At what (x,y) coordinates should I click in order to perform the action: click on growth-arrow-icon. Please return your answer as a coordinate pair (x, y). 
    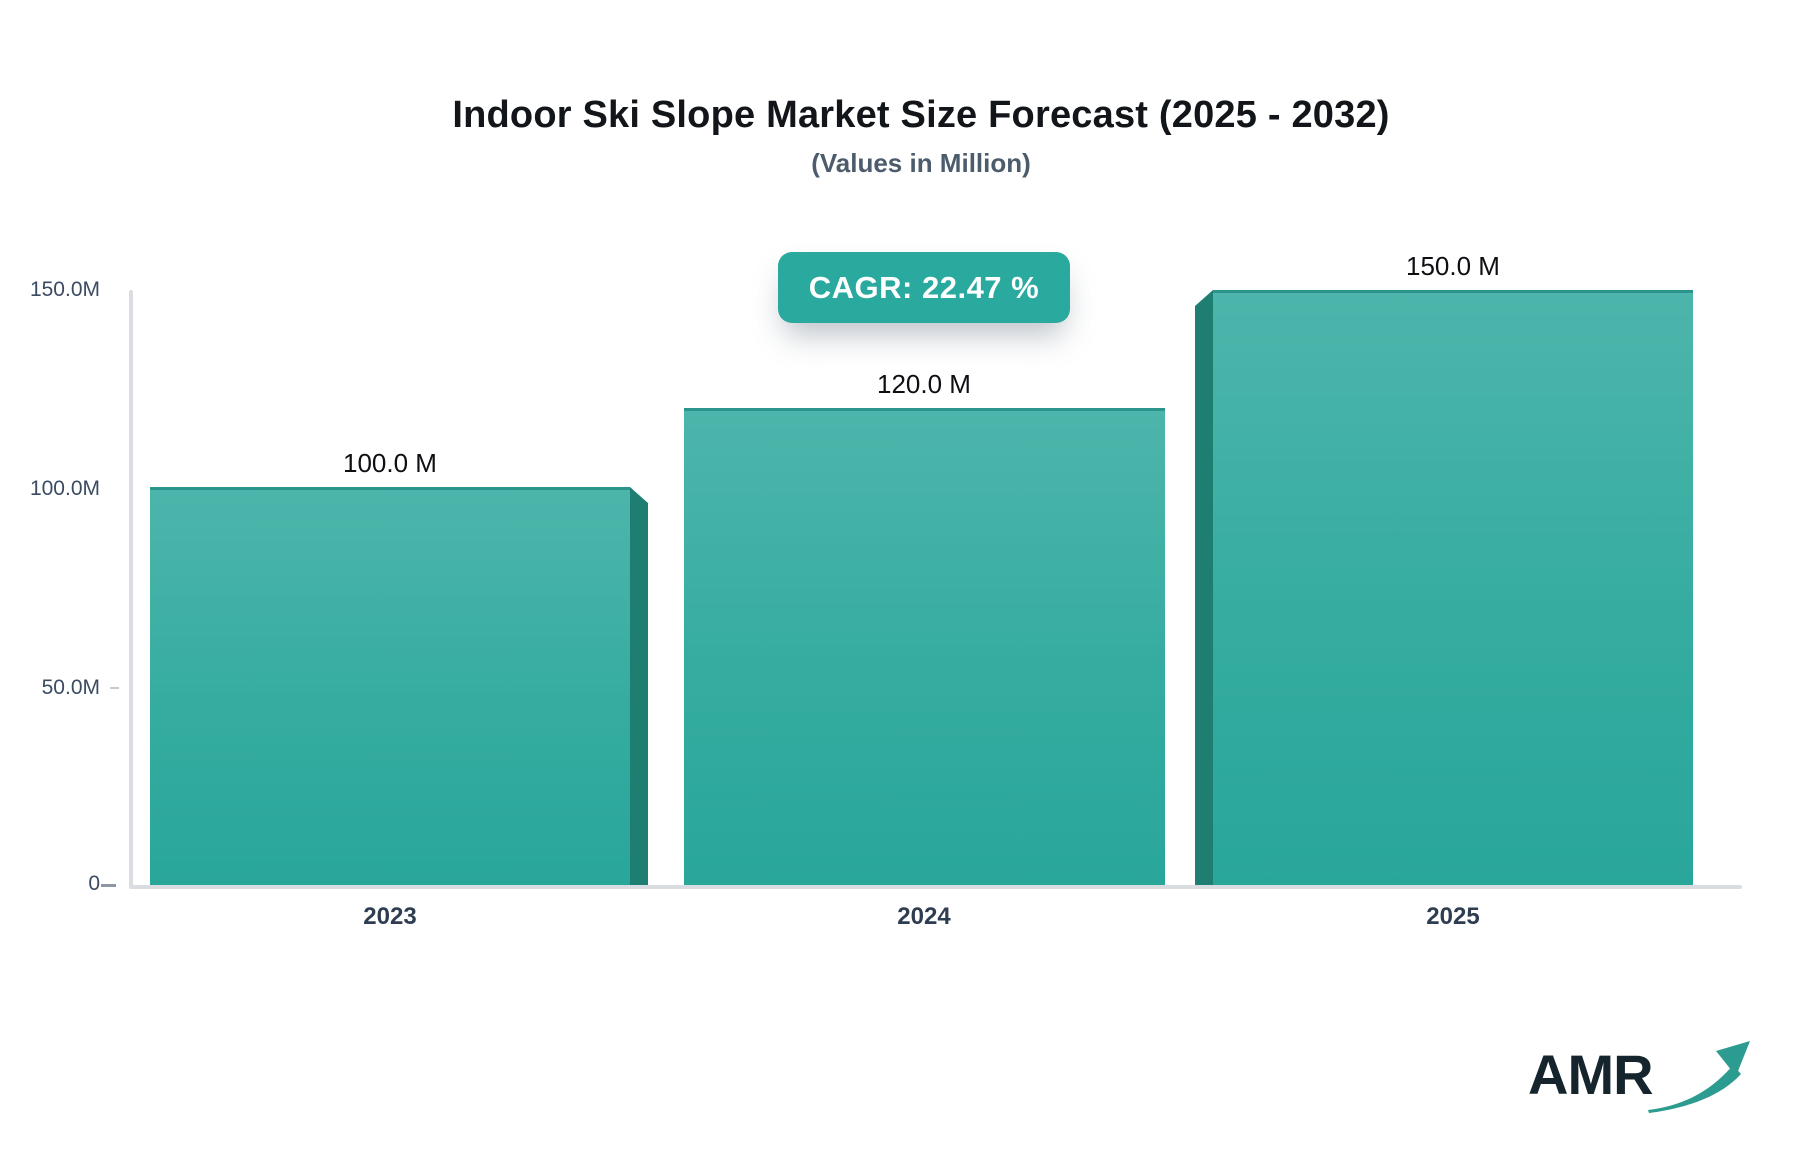
    Looking at the image, I should click on (1699, 1077).